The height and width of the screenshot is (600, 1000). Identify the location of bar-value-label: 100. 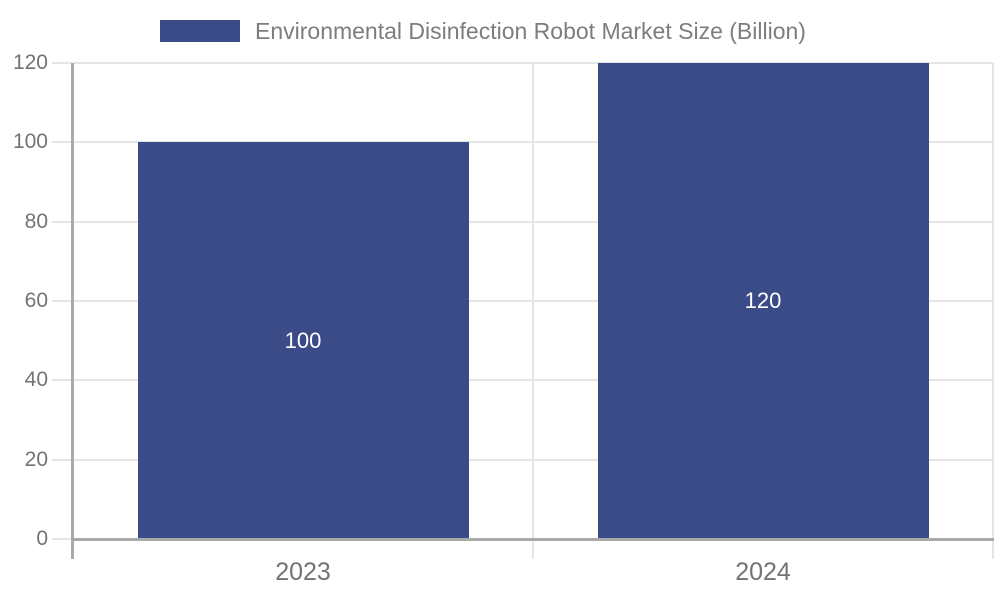
(303, 340).